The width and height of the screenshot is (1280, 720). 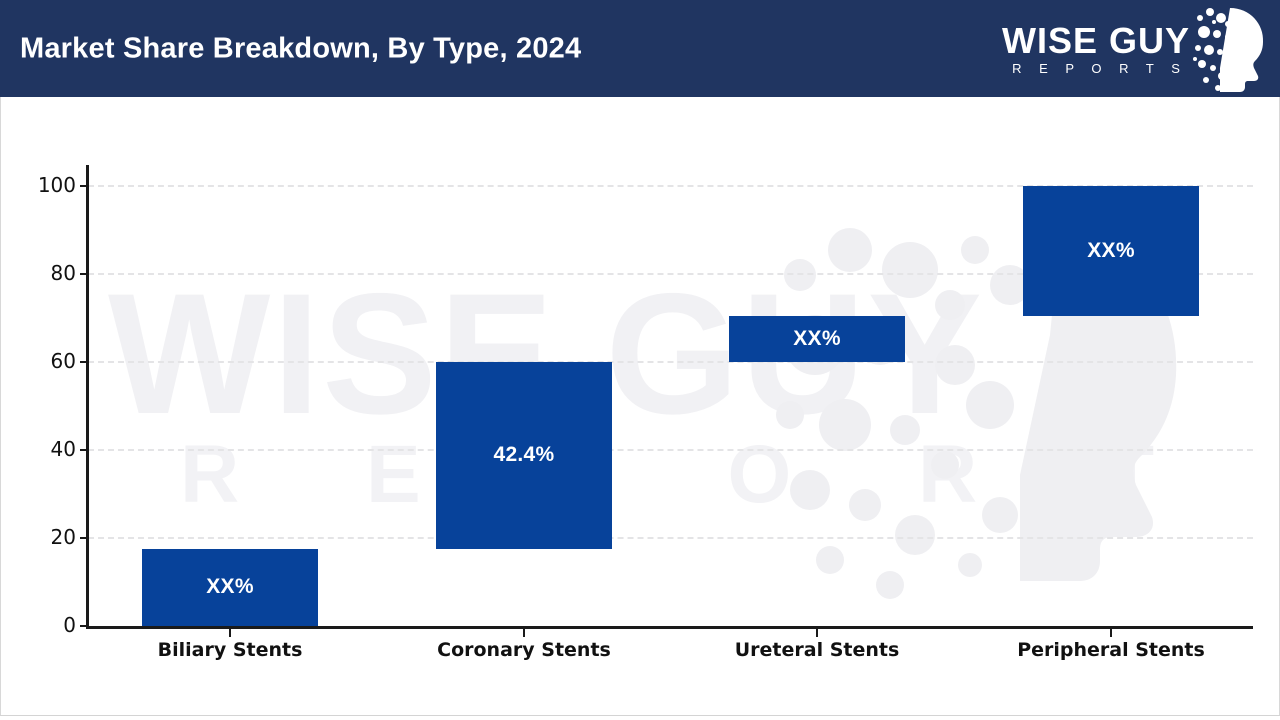 What do you see at coordinates (69, 625) in the screenshot?
I see `y-tick-label-0: 0` at bounding box center [69, 625].